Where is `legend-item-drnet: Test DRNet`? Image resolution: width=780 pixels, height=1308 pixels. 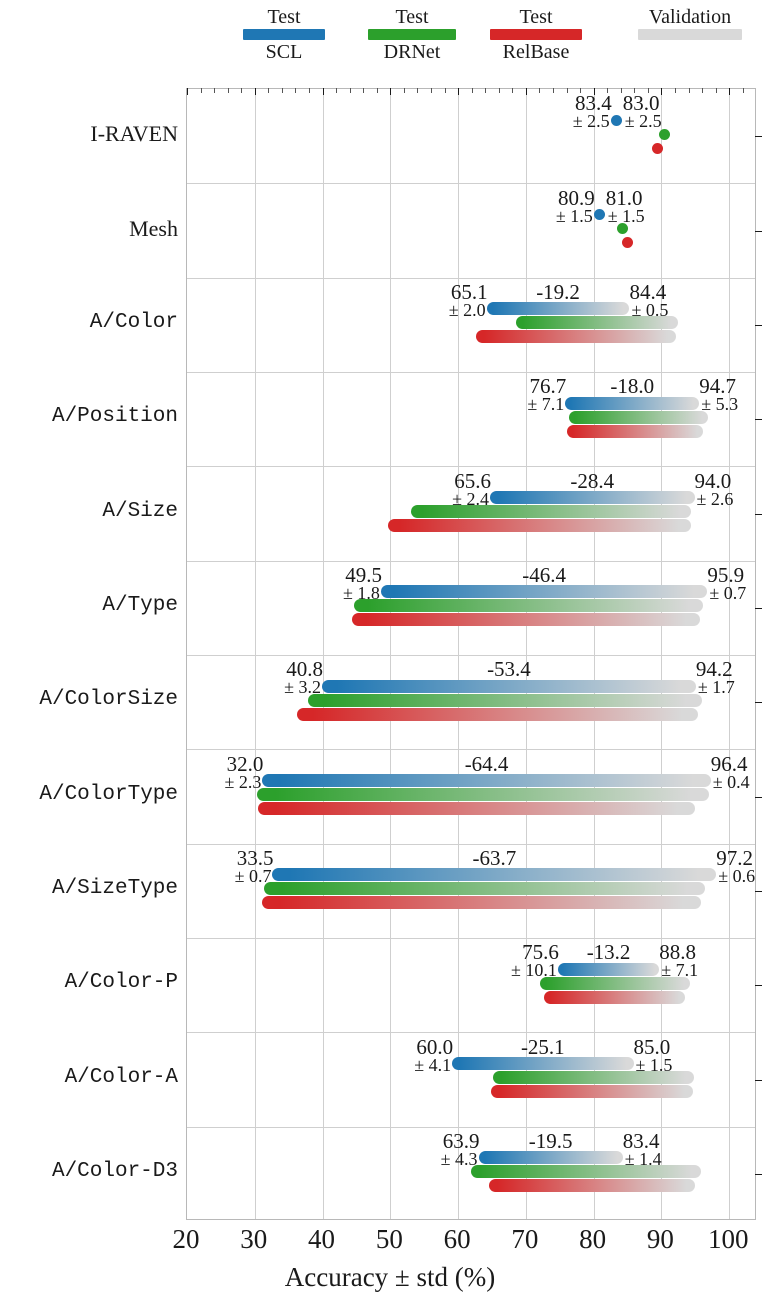
legend-item-drnet: Test DRNet is located at coordinates (412, 34).